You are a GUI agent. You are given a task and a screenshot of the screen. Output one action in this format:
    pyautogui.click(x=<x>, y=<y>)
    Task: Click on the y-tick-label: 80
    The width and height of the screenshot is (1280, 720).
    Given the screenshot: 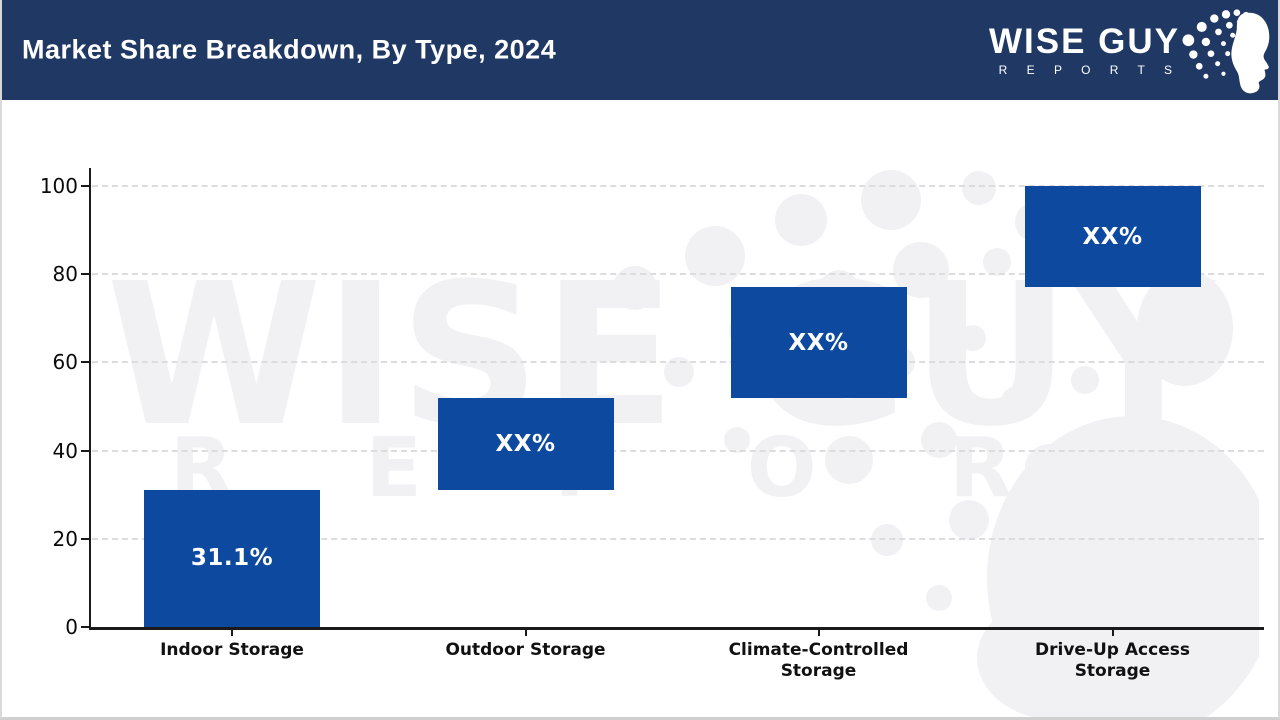 What is the action you would take?
    pyautogui.click(x=65, y=274)
    